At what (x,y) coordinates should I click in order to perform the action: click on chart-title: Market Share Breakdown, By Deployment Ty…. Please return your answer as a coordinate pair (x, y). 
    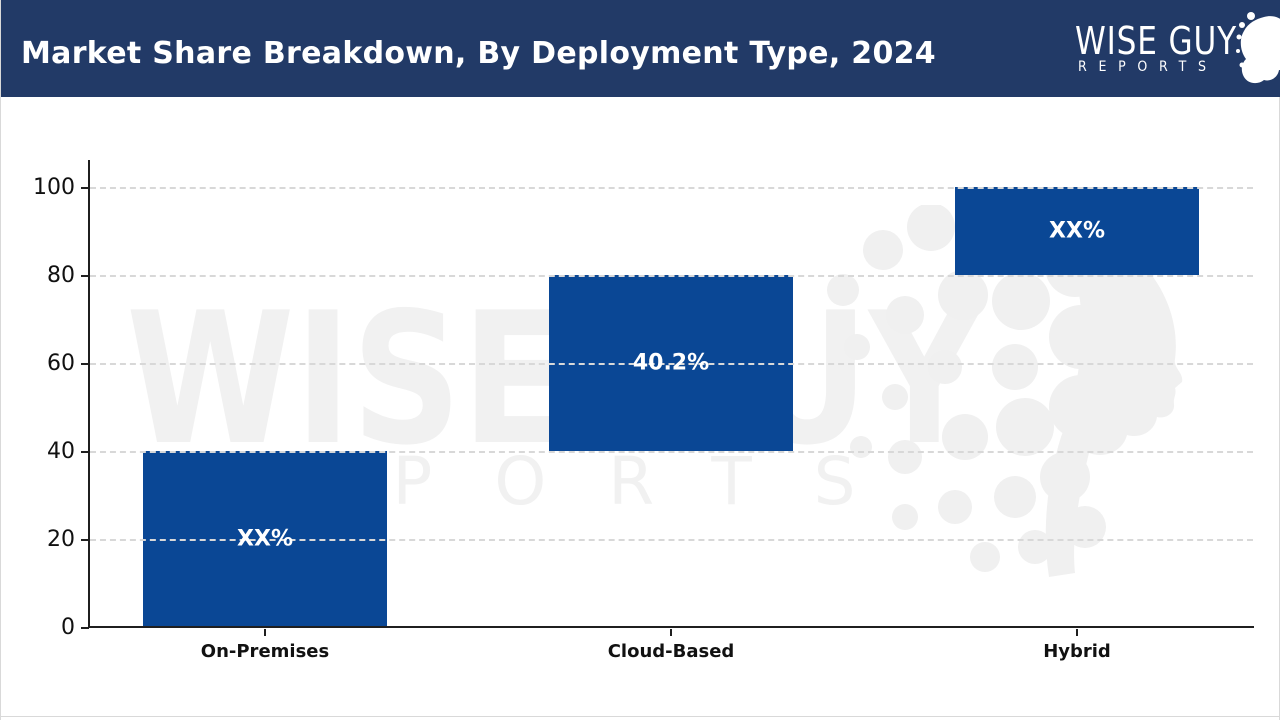
    Looking at the image, I should click on (478, 53).